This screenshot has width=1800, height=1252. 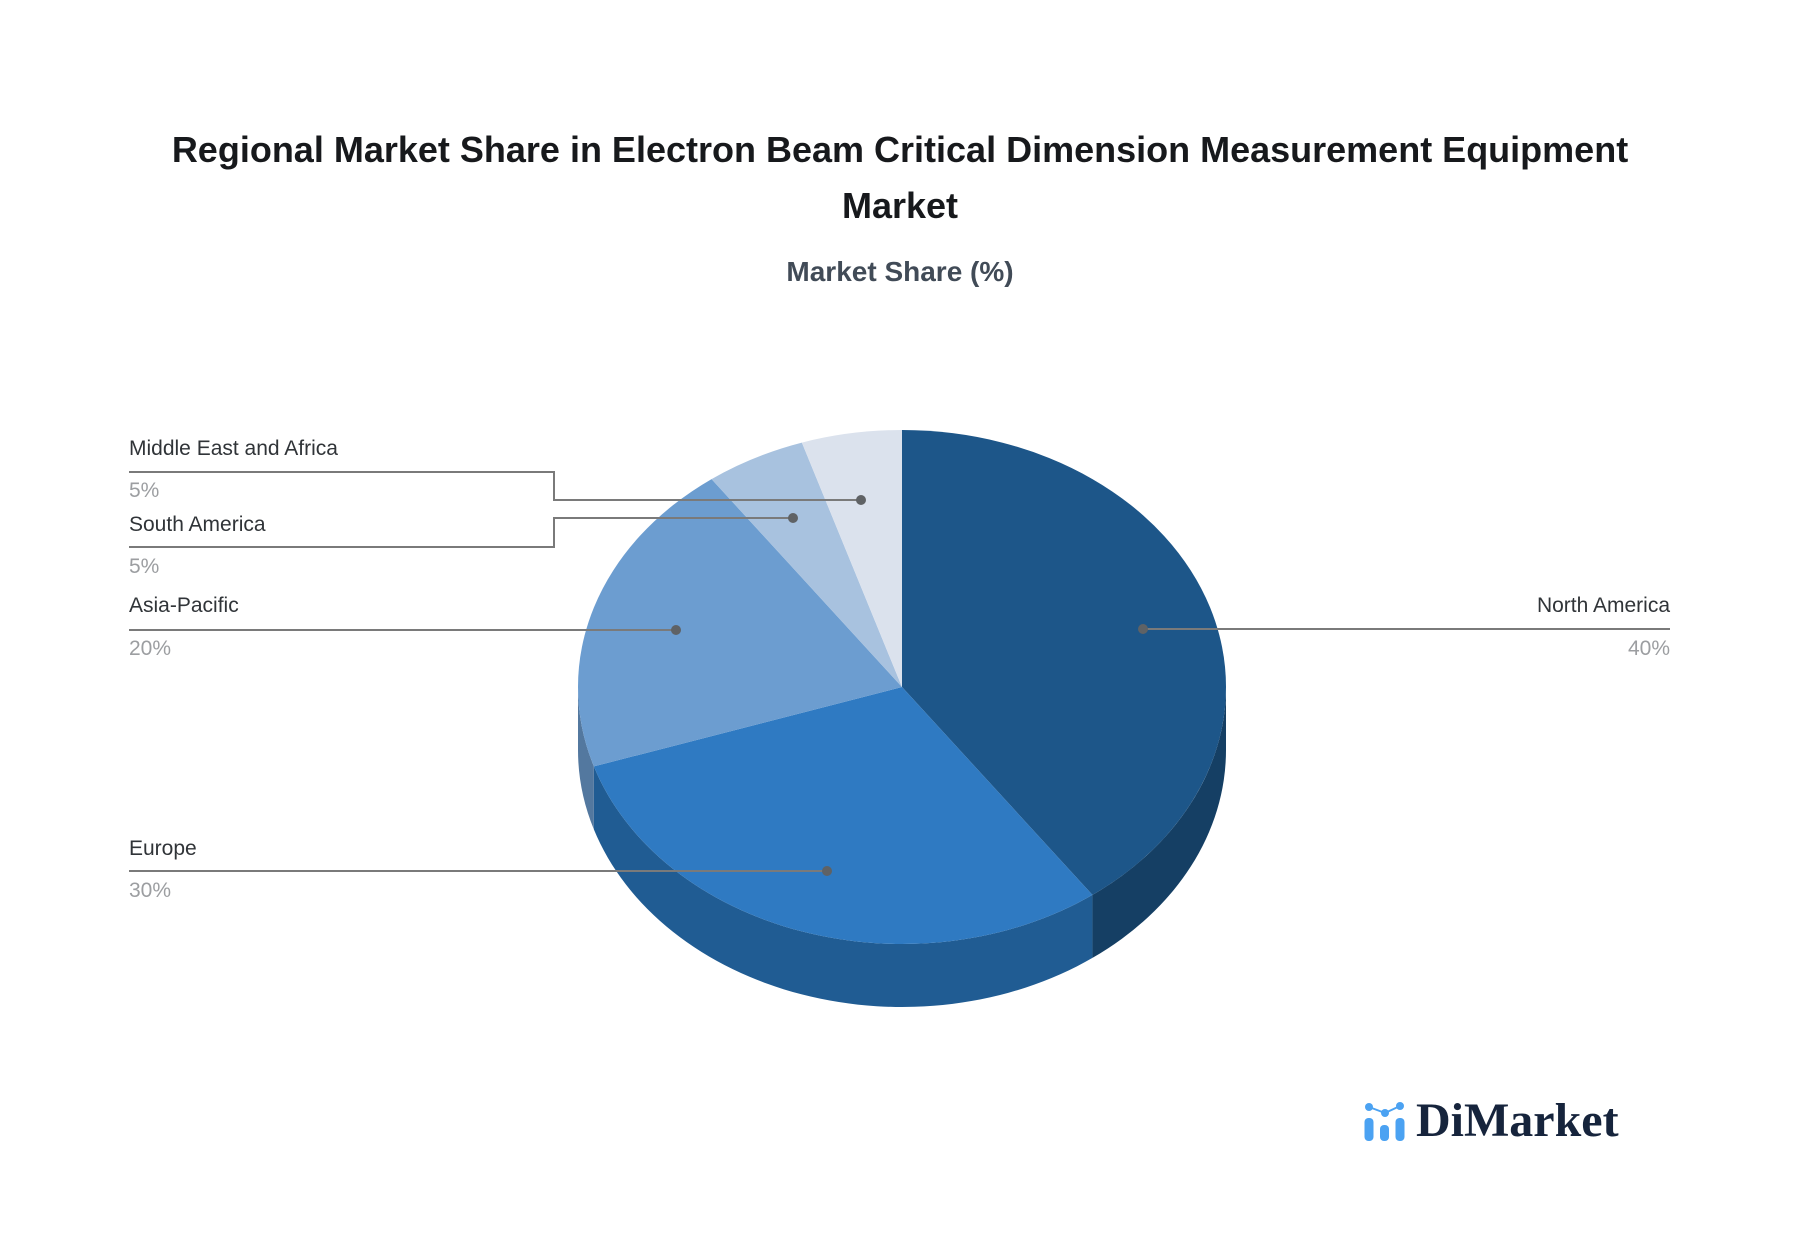 What do you see at coordinates (1159, 822) in the screenshot?
I see `pie-slice-side-north-america` at bounding box center [1159, 822].